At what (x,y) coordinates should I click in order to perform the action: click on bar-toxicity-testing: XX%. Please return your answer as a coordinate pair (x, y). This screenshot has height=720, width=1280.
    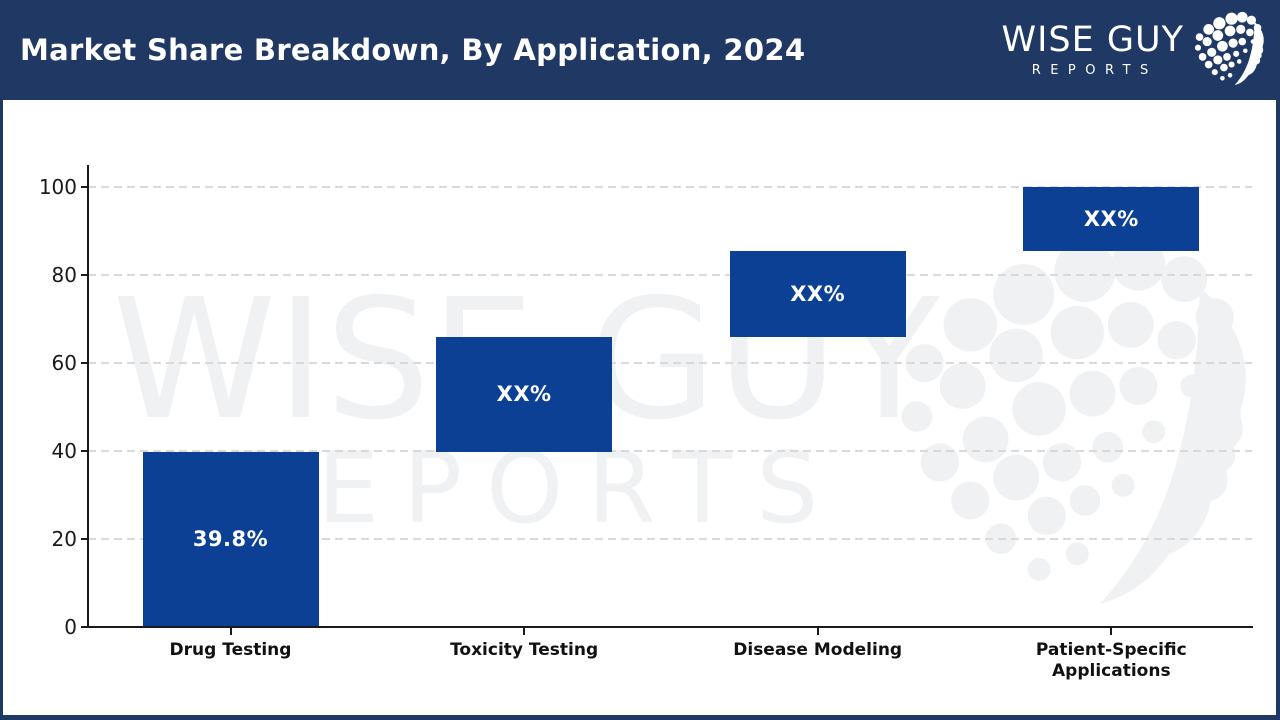
    Looking at the image, I should click on (524, 394).